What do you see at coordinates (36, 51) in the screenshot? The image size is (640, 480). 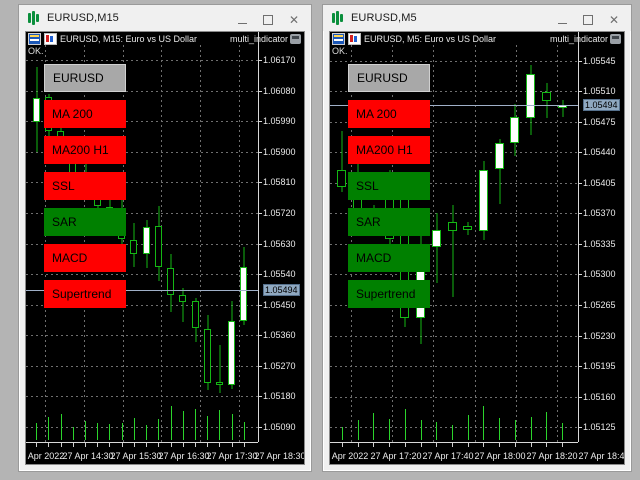 I see `chart-status-text: OK.` at bounding box center [36, 51].